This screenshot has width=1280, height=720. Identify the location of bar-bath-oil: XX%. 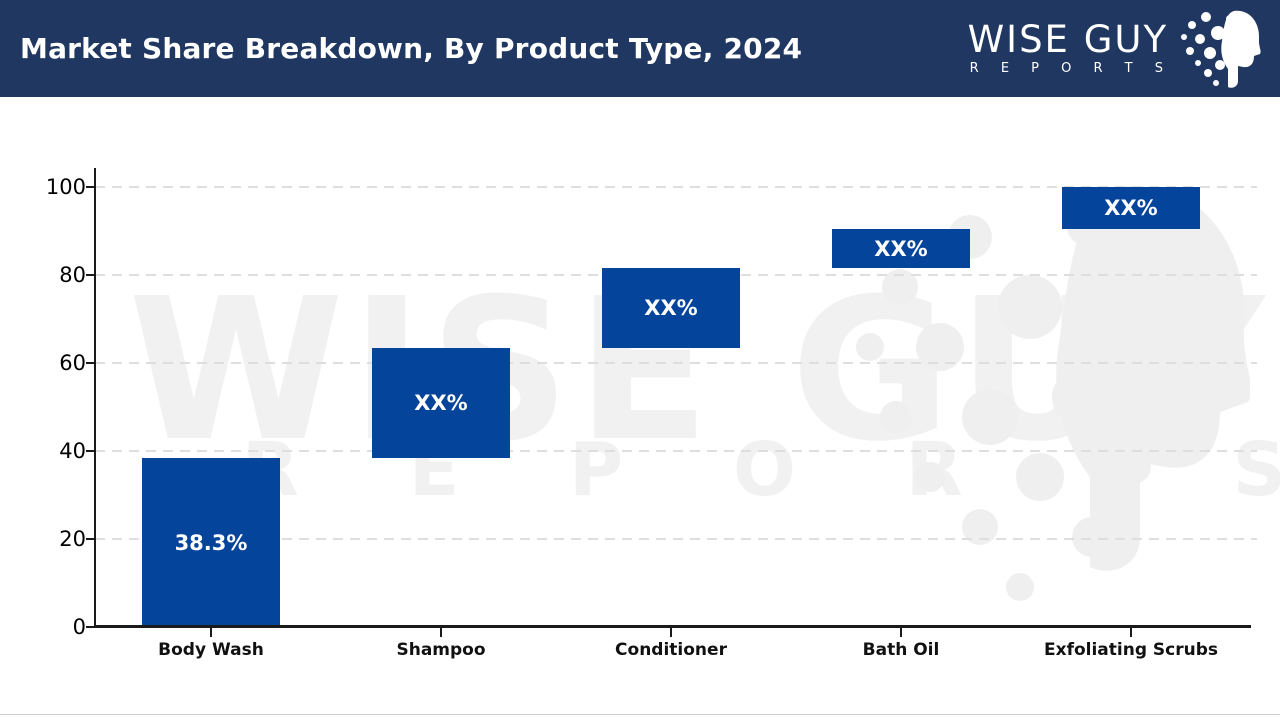
(901, 248).